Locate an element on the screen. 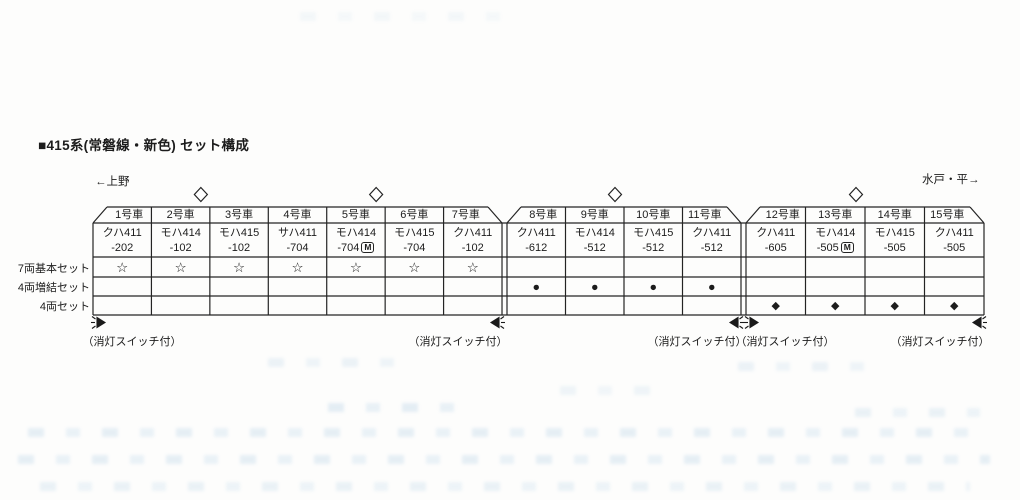 The width and height of the screenshot is (1020, 500). car-number-cell: 14号車 is located at coordinates (894, 215).